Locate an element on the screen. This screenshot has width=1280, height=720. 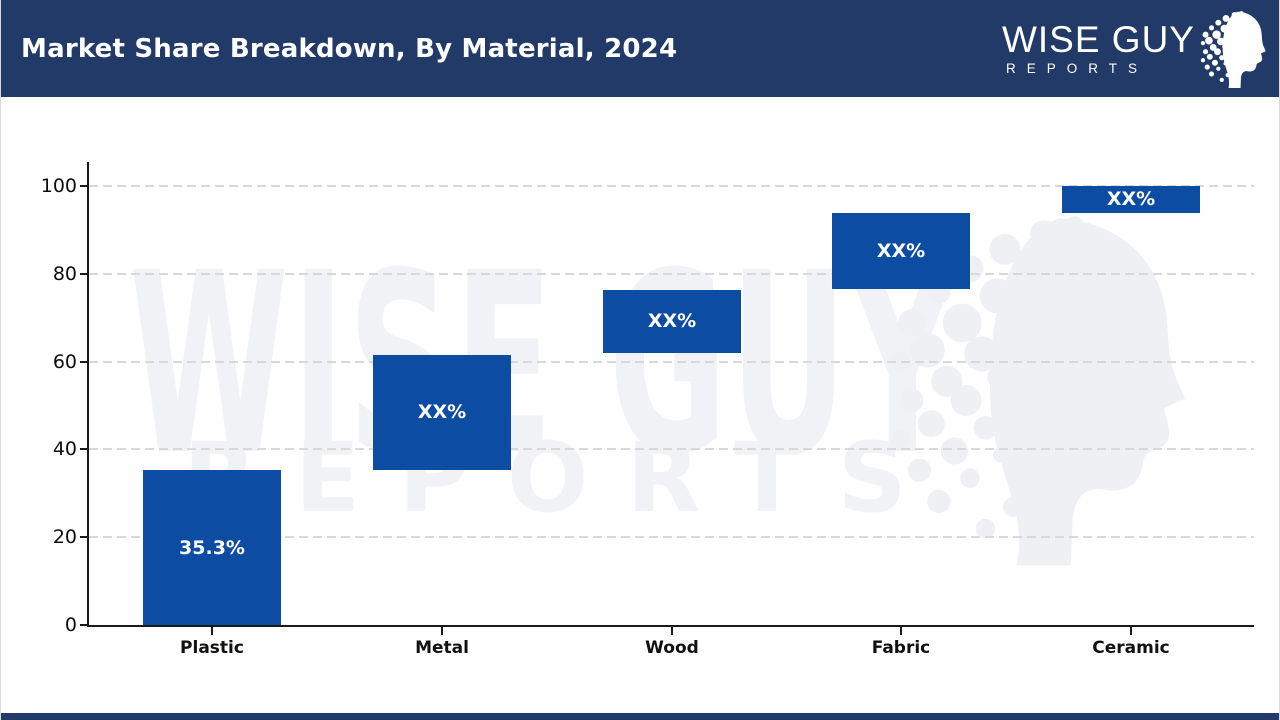
y-axis-line is located at coordinates (88, 394).